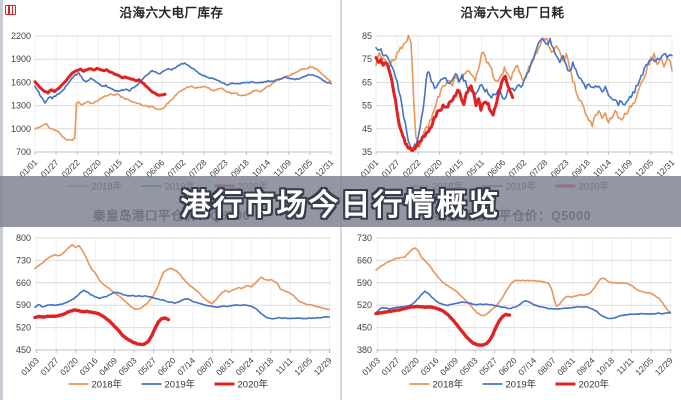 The width and height of the screenshot is (681, 400). I want to click on svg-text: 1300, so click(21, 106).